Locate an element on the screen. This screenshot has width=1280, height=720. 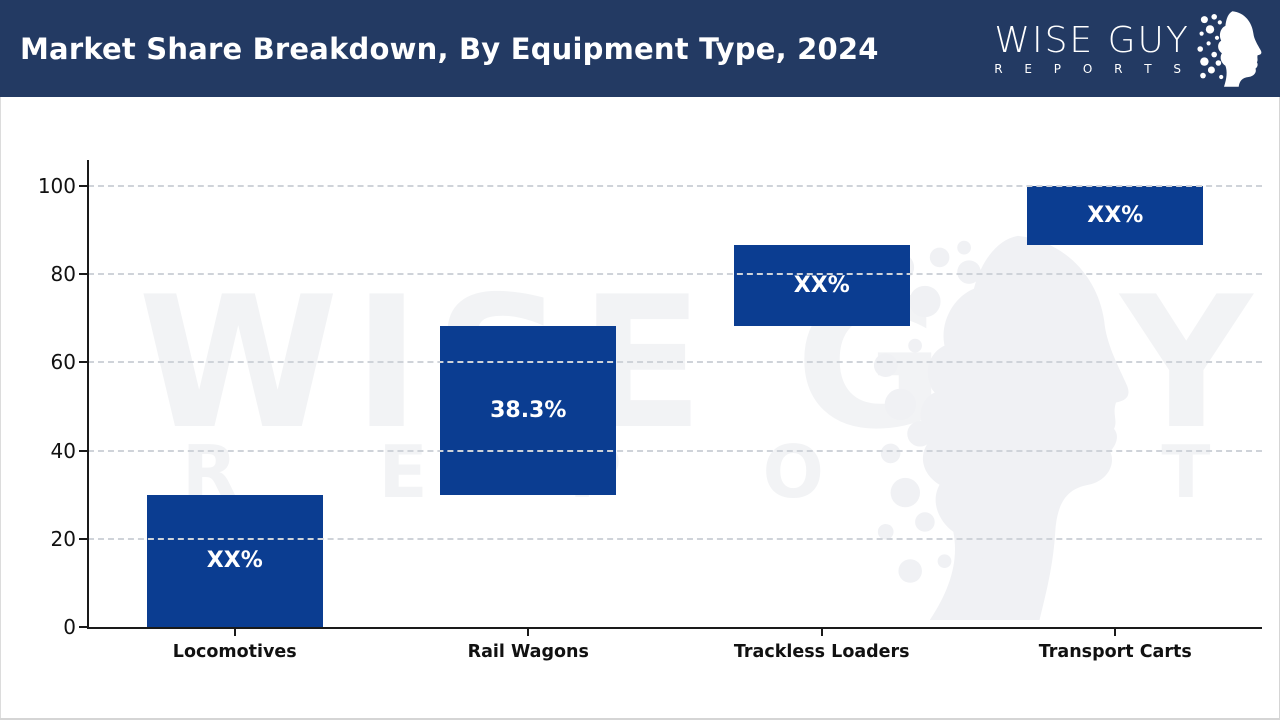
wise-guy-reports-logo: WISE GUY R E P O R T S is located at coordinates (1137, 49).